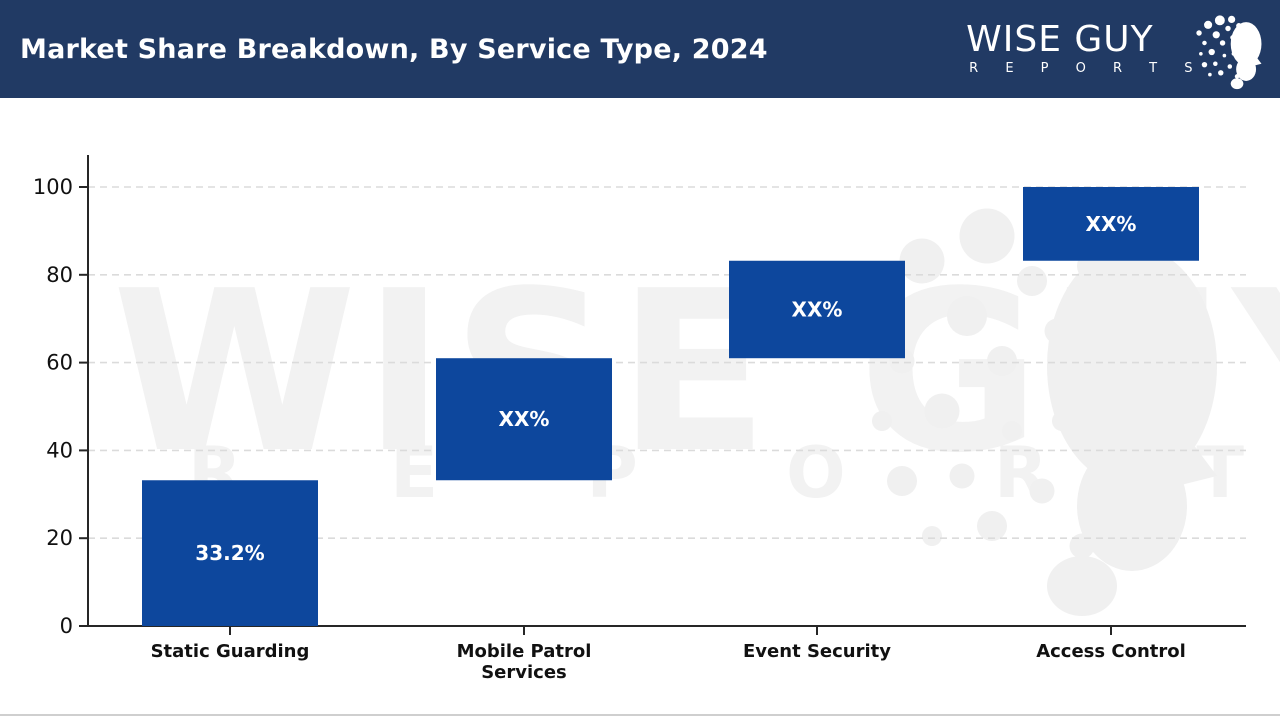  What do you see at coordinates (524, 662) in the screenshot?
I see `x-category-label: Mobile Patrol Services` at bounding box center [524, 662].